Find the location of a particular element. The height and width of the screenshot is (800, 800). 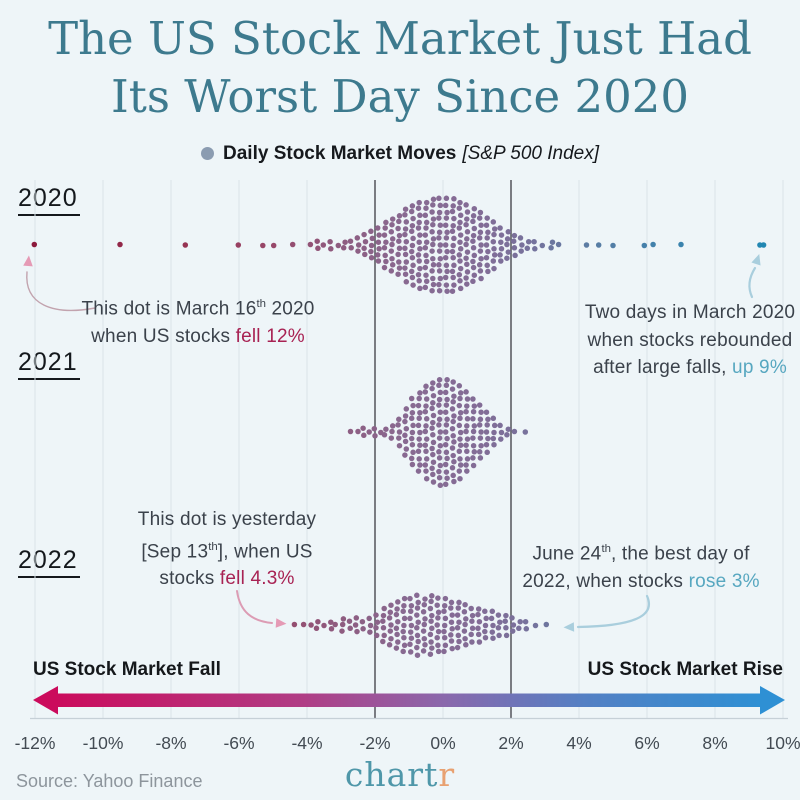

title-line-2: Its Worst Day Since 2020 is located at coordinates (400, 96).